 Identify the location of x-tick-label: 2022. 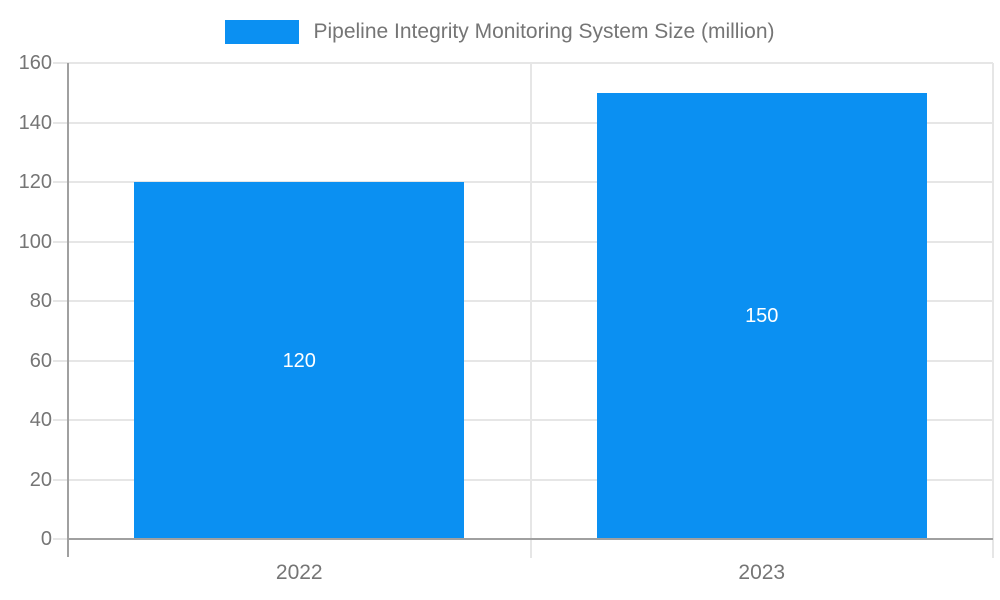
(299, 572).